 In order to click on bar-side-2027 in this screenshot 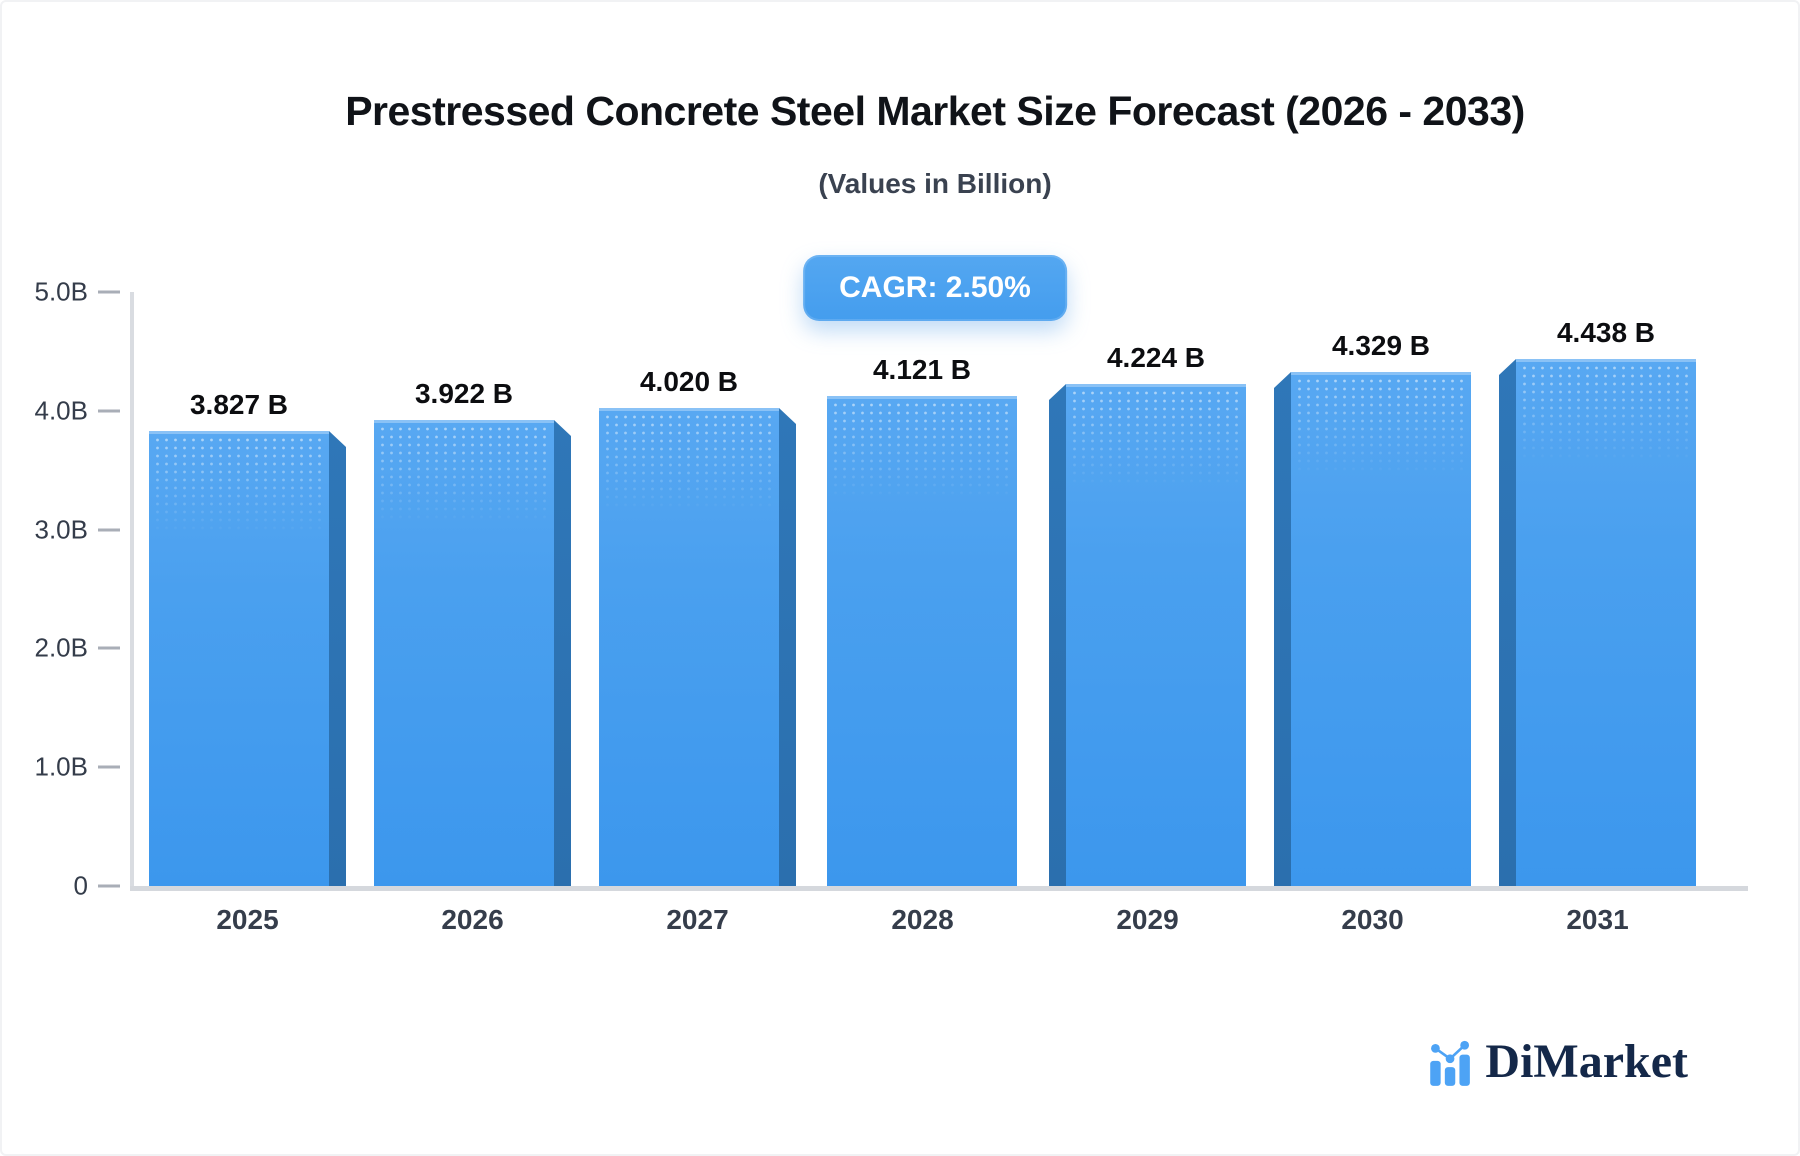, I will do `click(787, 647)`.